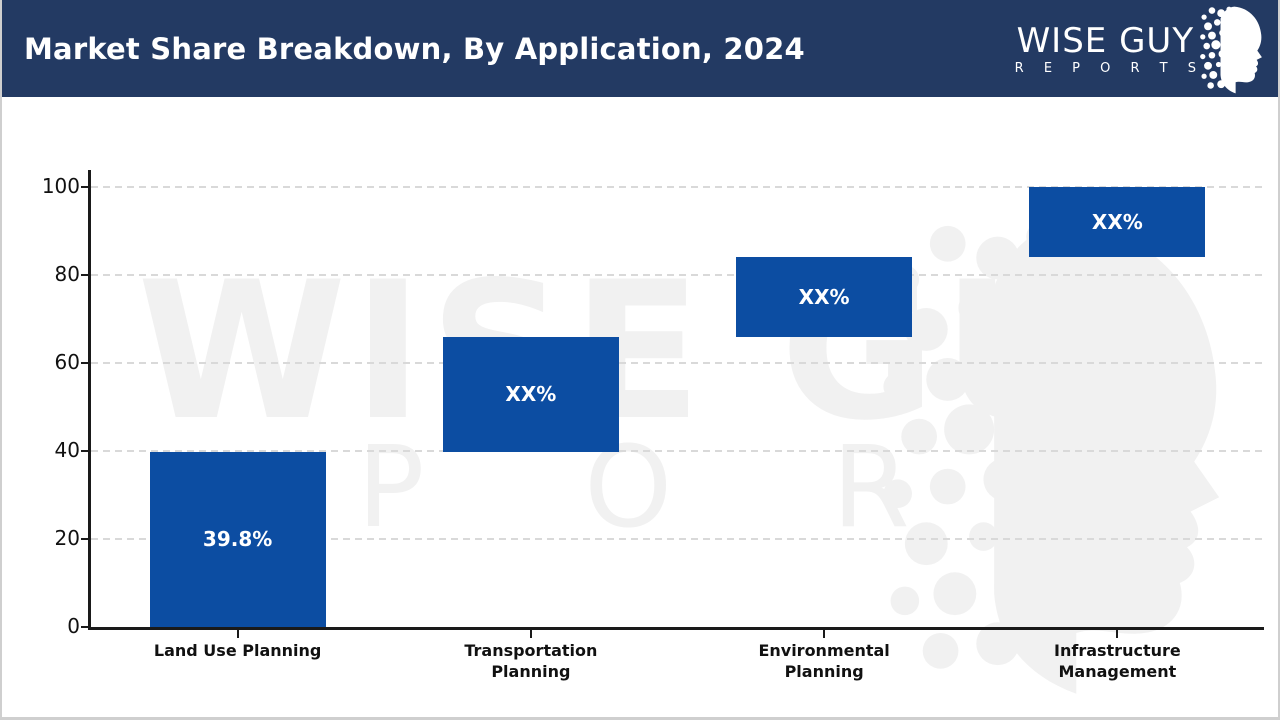 The height and width of the screenshot is (720, 1280). I want to click on face-profile-shape, so click(1241, 50).